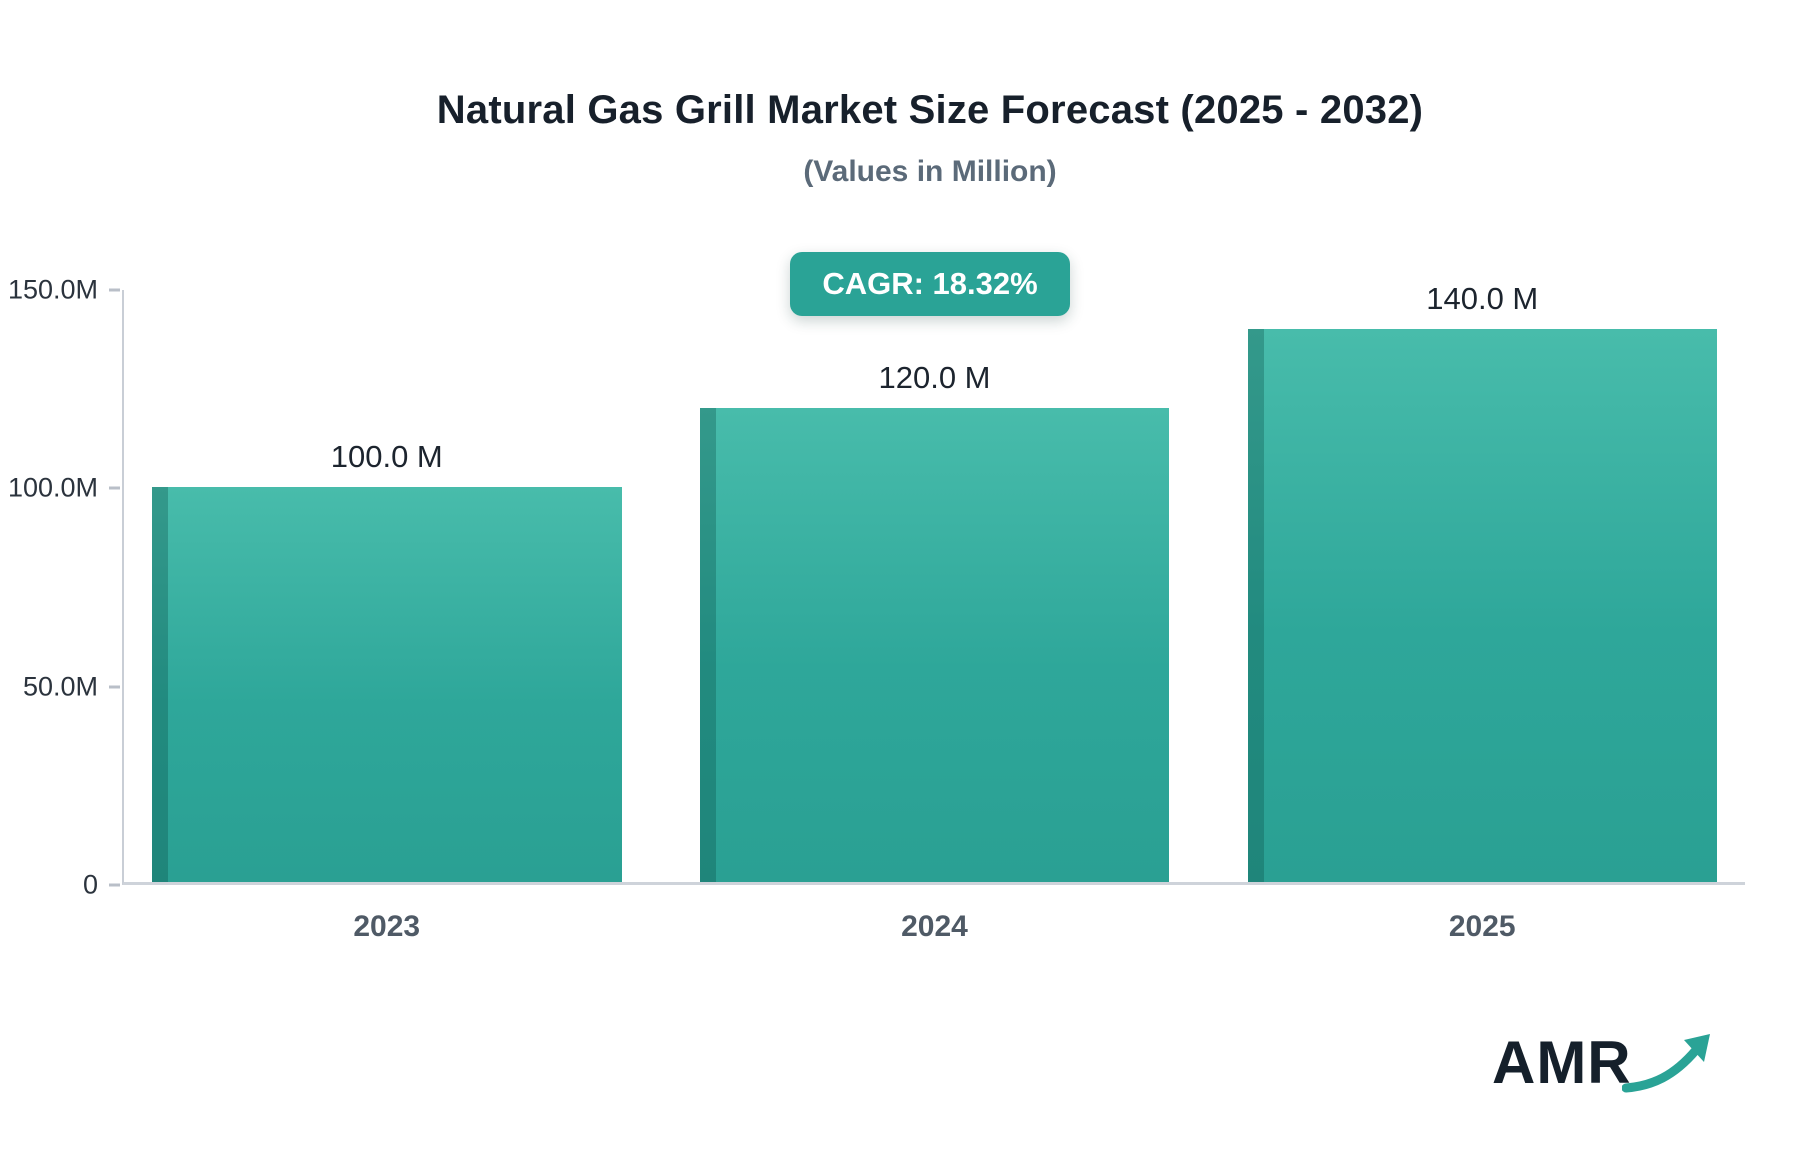 This screenshot has width=1800, height=1156. Describe the element at coordinates (1482, 299) in the screenshot. I see `bar-value-label: 140.0 M` at that location.